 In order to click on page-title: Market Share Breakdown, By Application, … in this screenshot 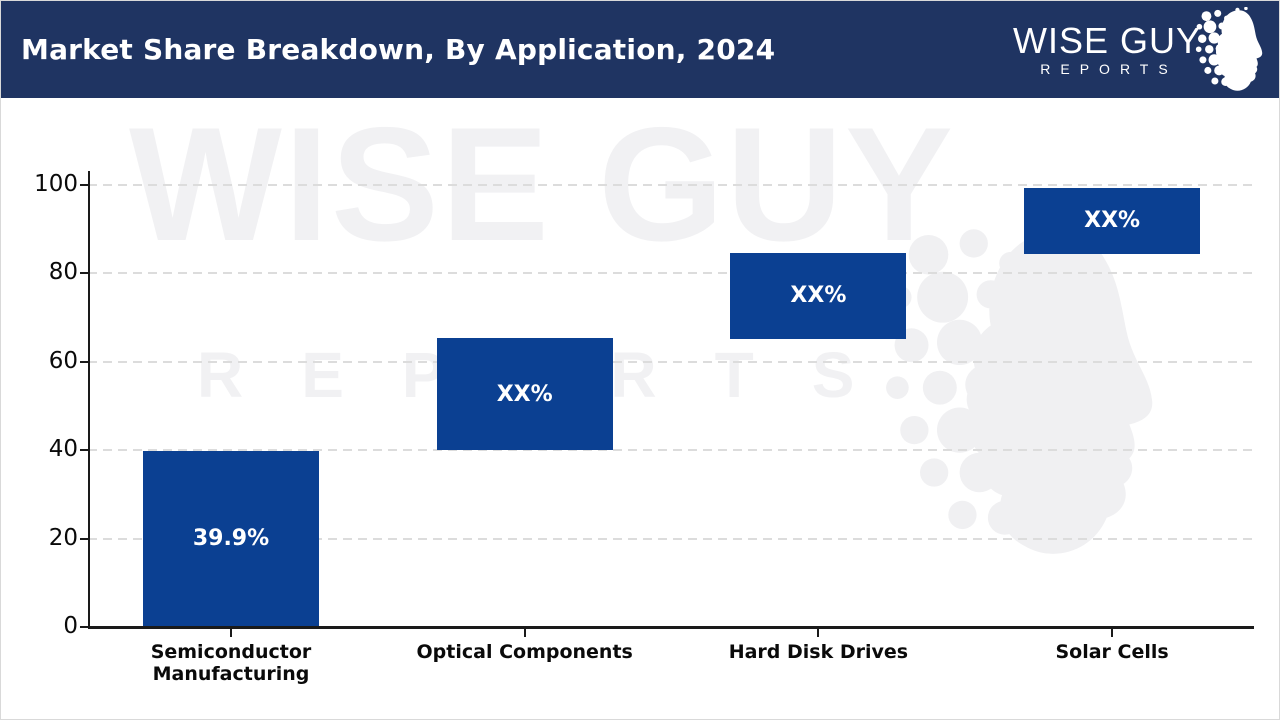, I will do `click(398, 49)`.